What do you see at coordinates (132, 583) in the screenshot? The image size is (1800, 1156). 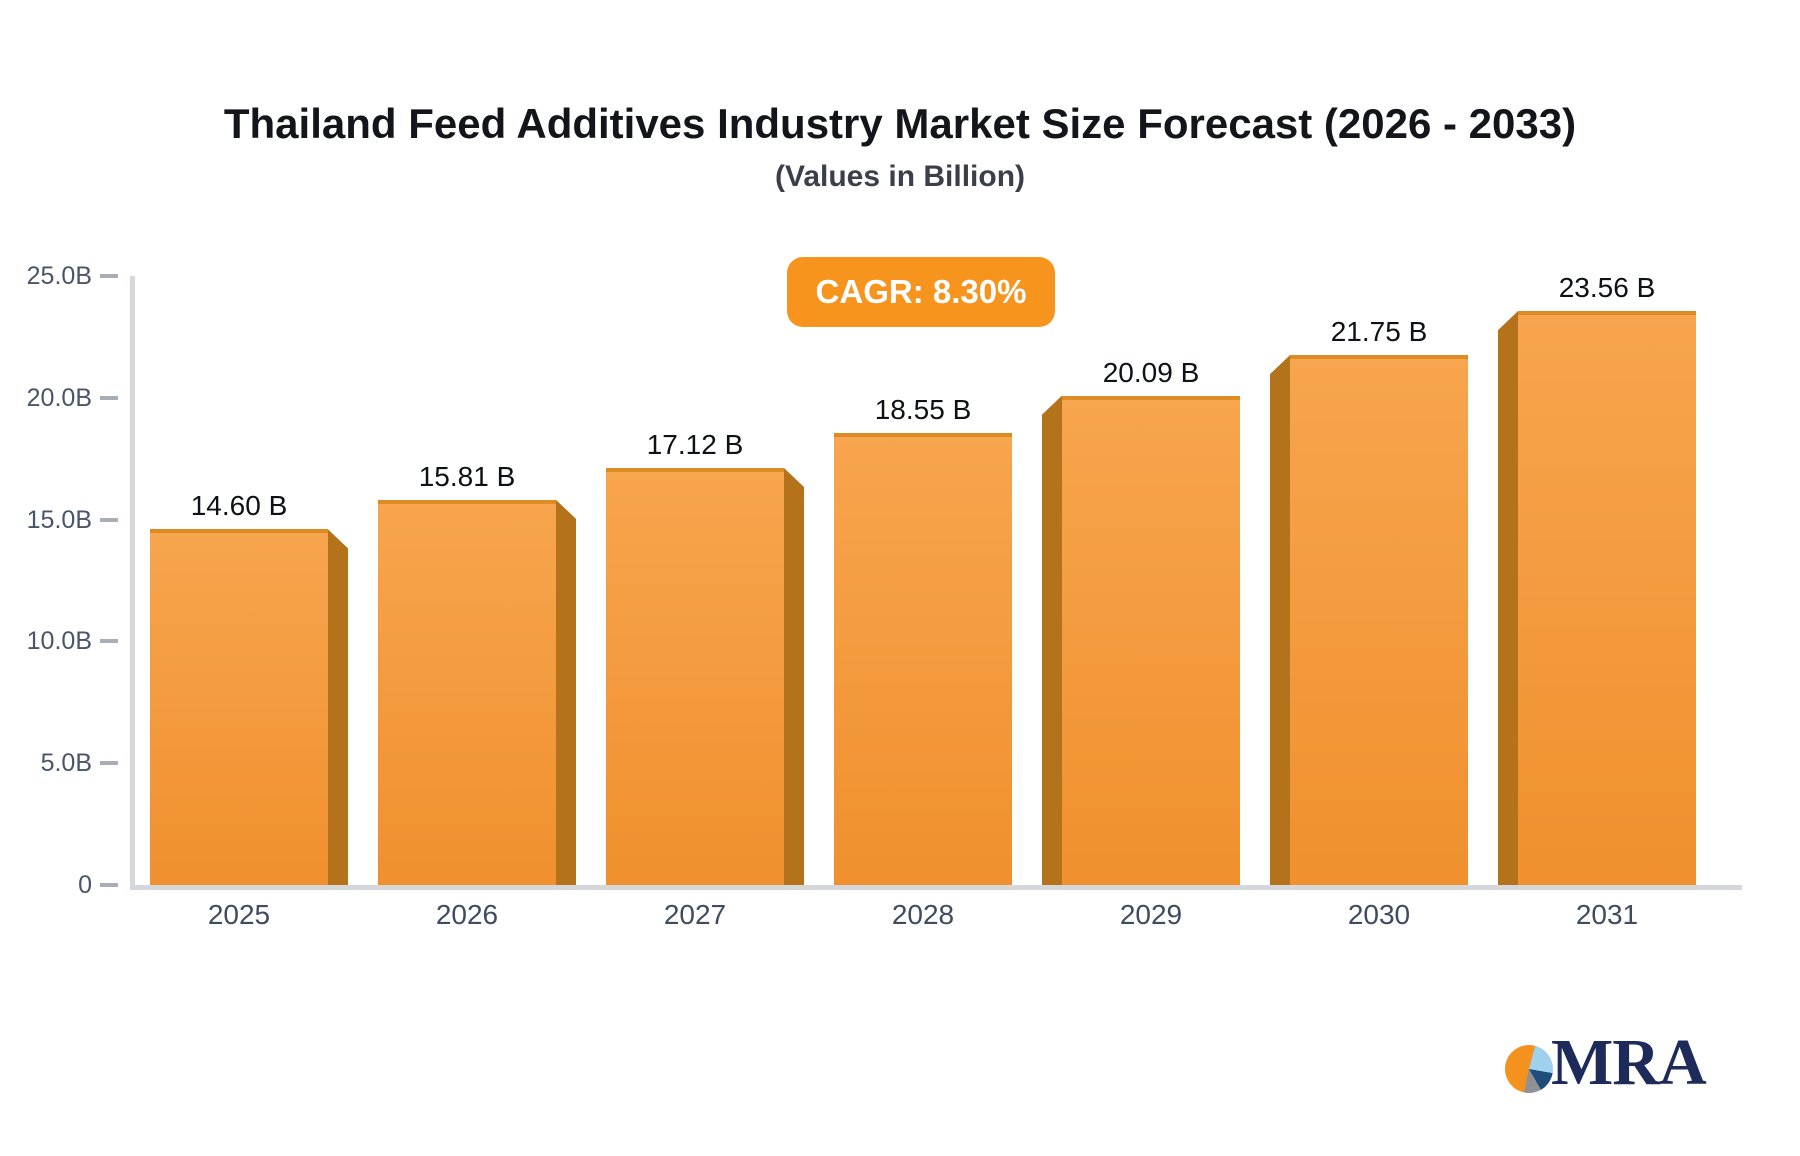 I see `y-axis-line` at bounding box center [132, 583].